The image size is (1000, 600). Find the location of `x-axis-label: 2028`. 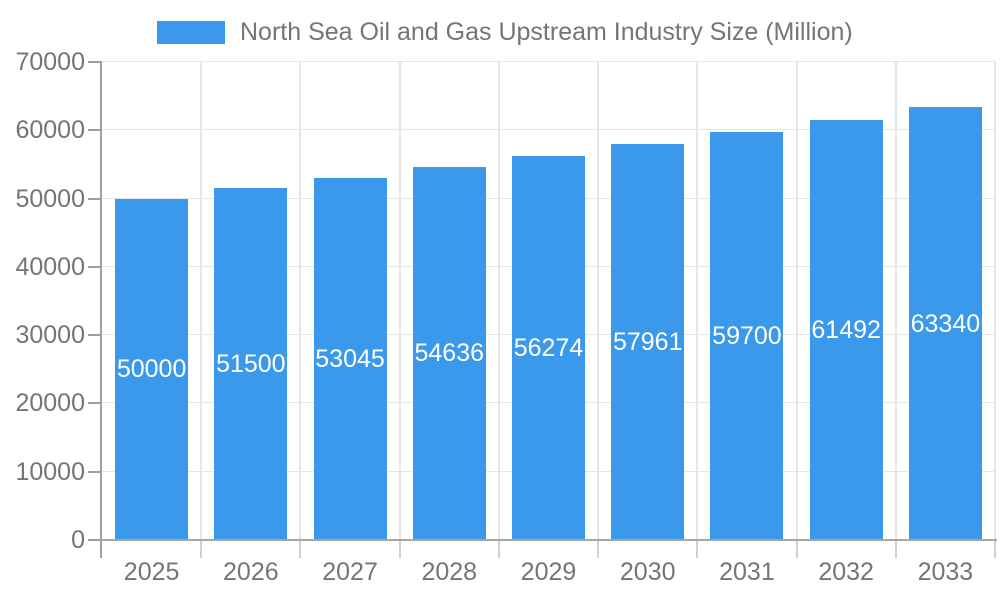

x-axis-label: 2028 is located at coordinates (449, 572).